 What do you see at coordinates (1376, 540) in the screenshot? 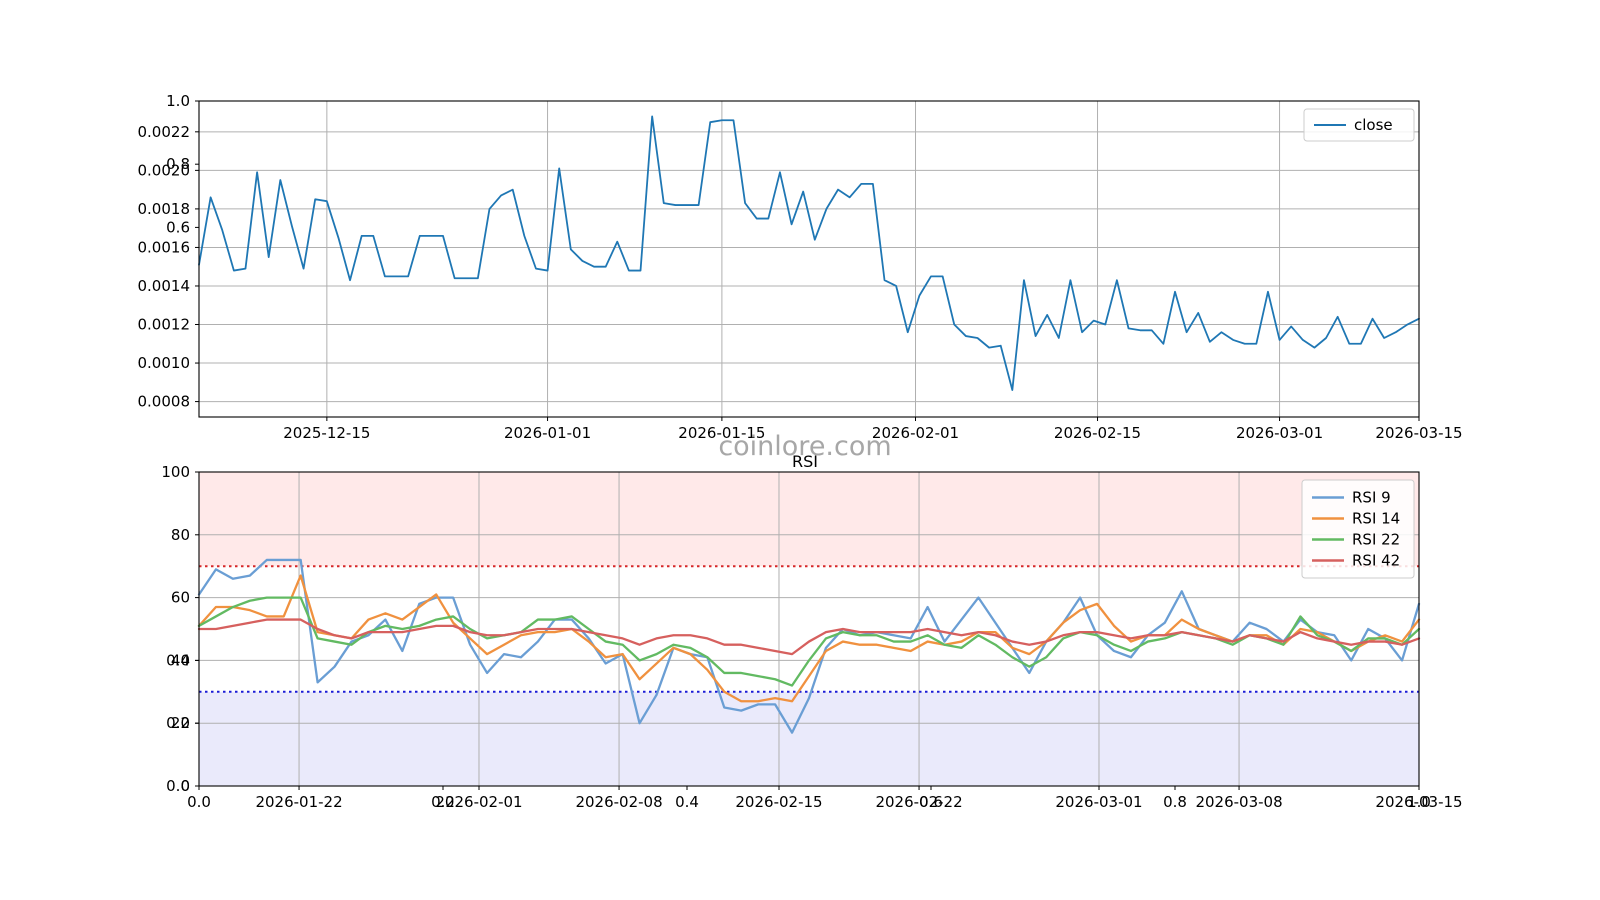
I see `legend-label-rsi-22: RSI 22` at bounding box center [1376, 540].